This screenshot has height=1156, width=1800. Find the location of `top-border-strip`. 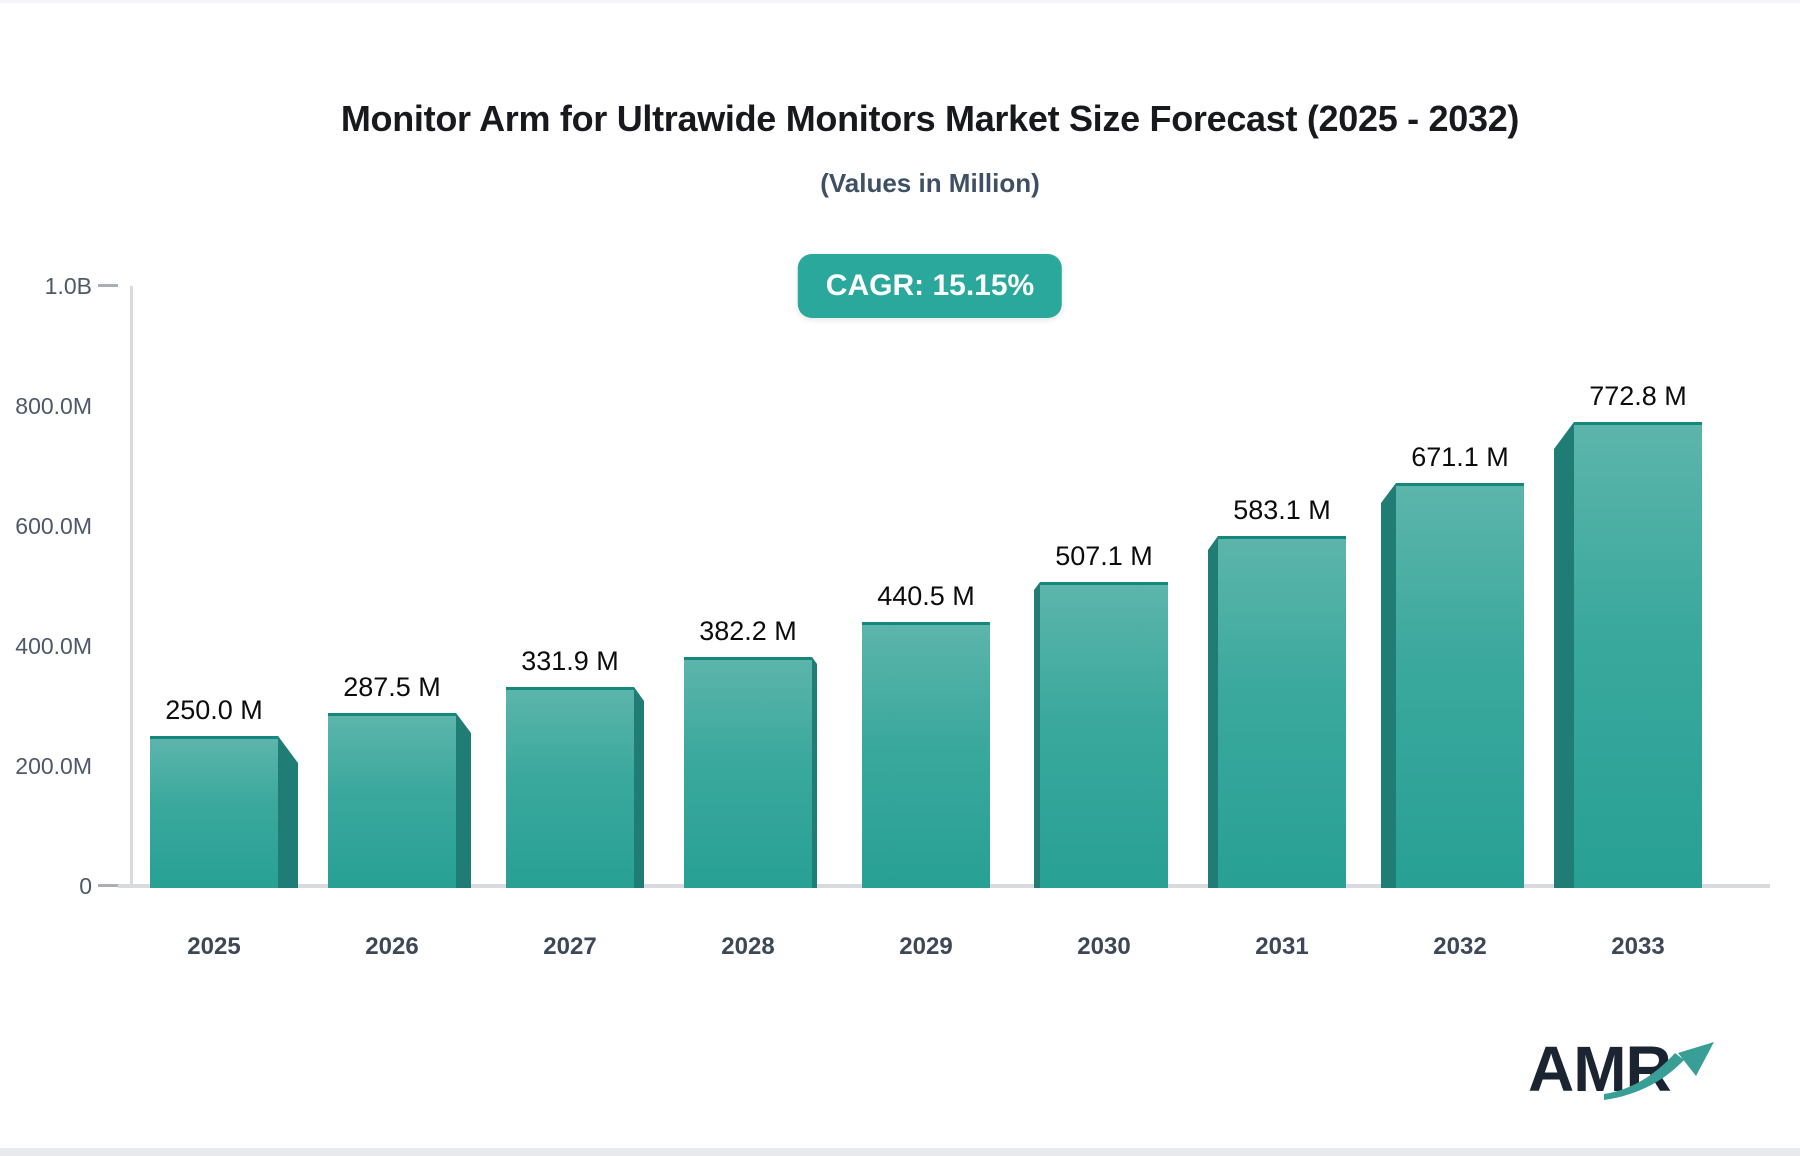

top-border-strip is located at coordinates (900, 1).